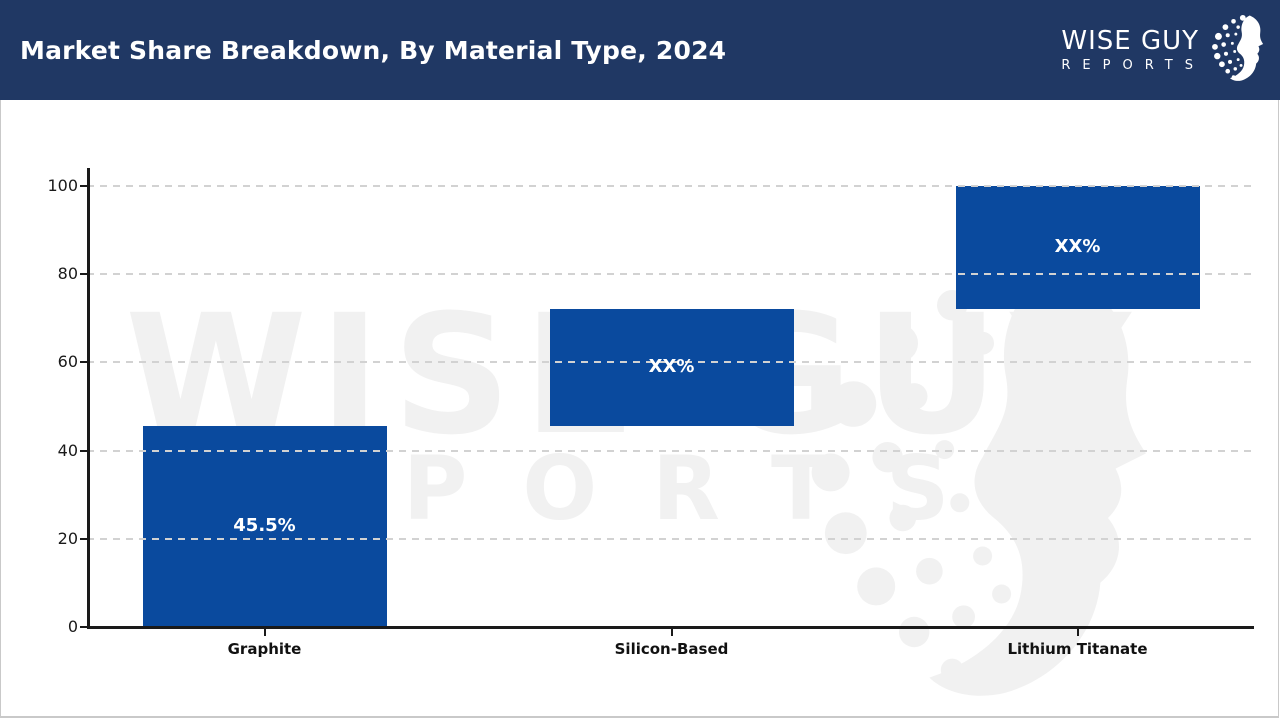  I want to click on bar-value-label-graphite: 45.5%, so click(264, 525).